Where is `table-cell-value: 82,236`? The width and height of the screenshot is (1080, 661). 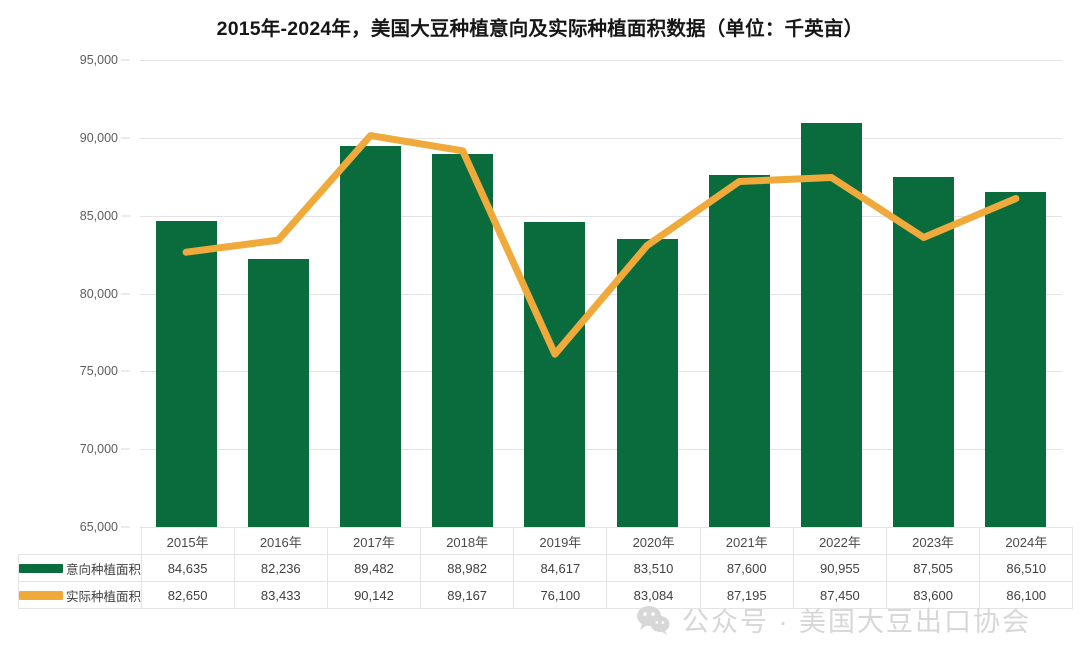
table-cell-value: 82,236 is located at coordinates (280, 568).